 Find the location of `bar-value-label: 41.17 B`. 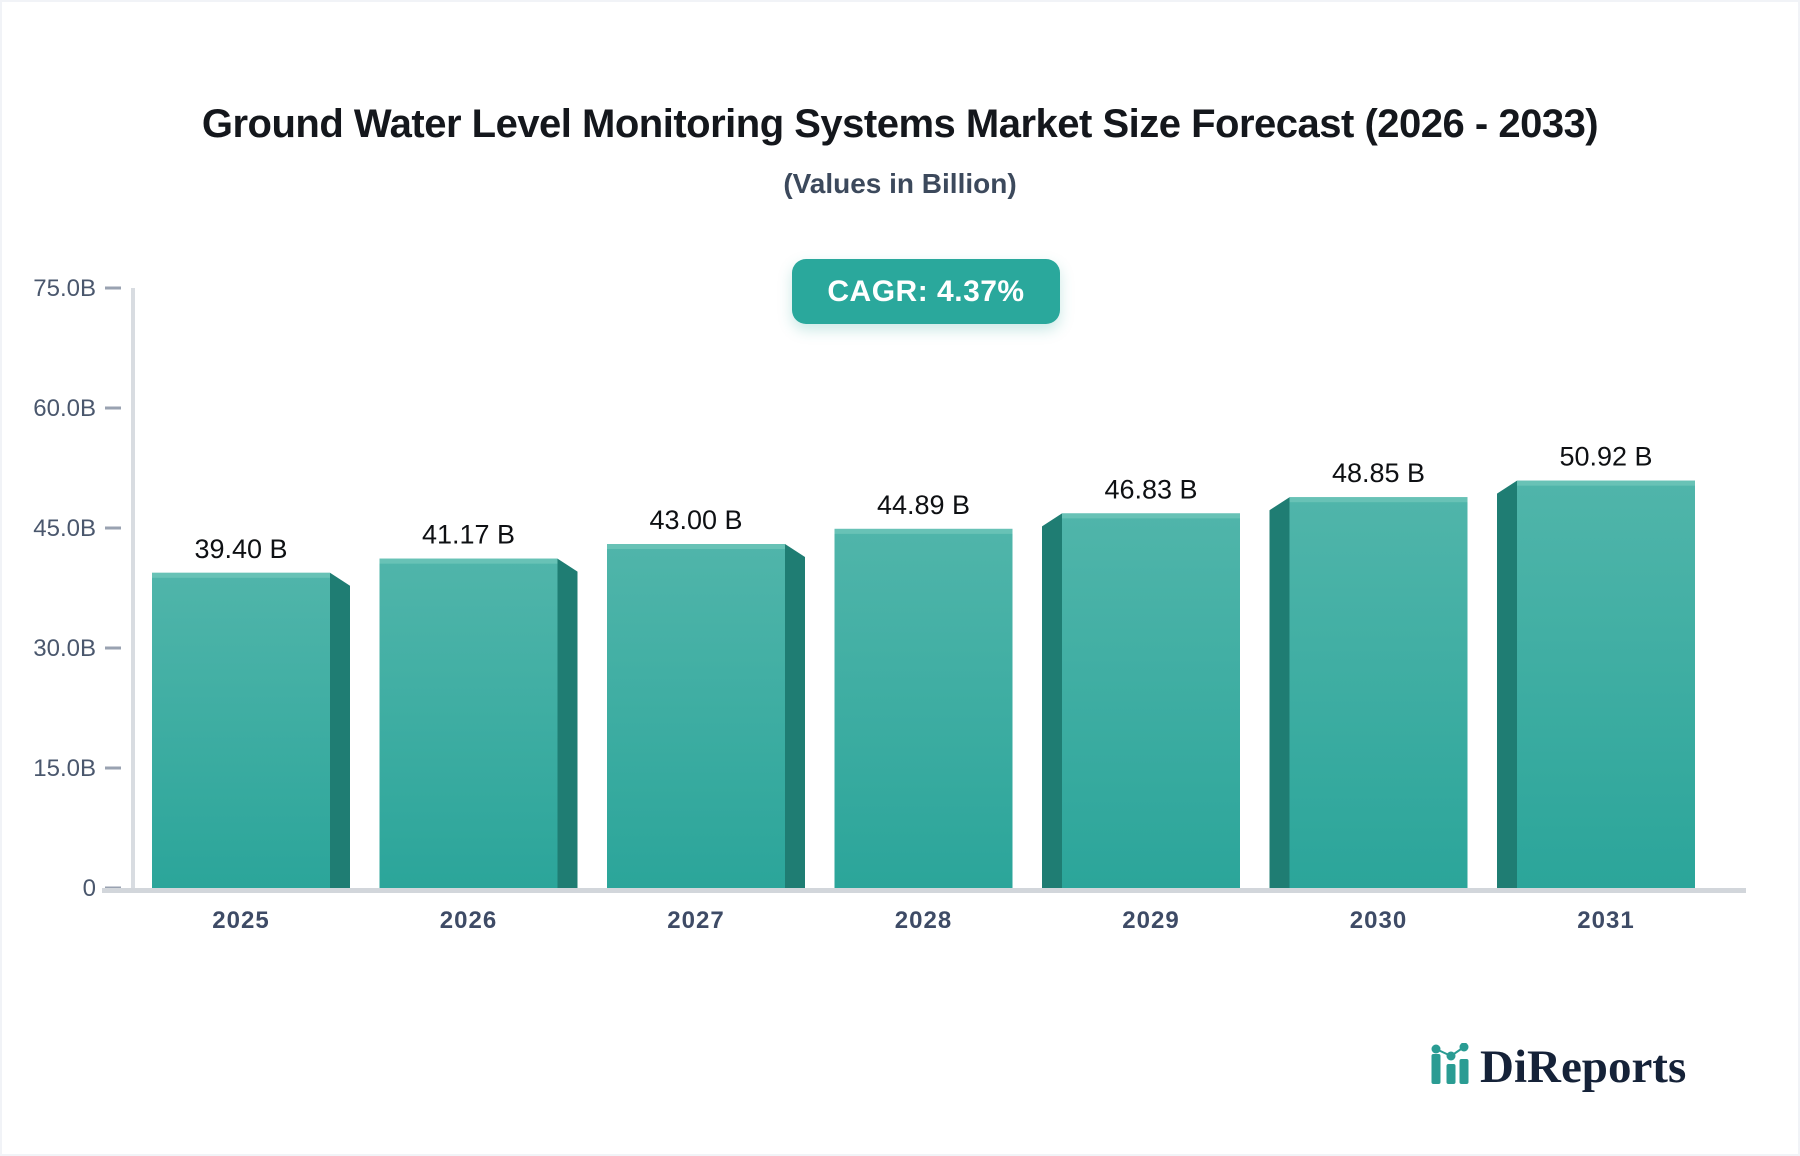

bar-value-label: 41.17 B is located at coordinates (468, 535).